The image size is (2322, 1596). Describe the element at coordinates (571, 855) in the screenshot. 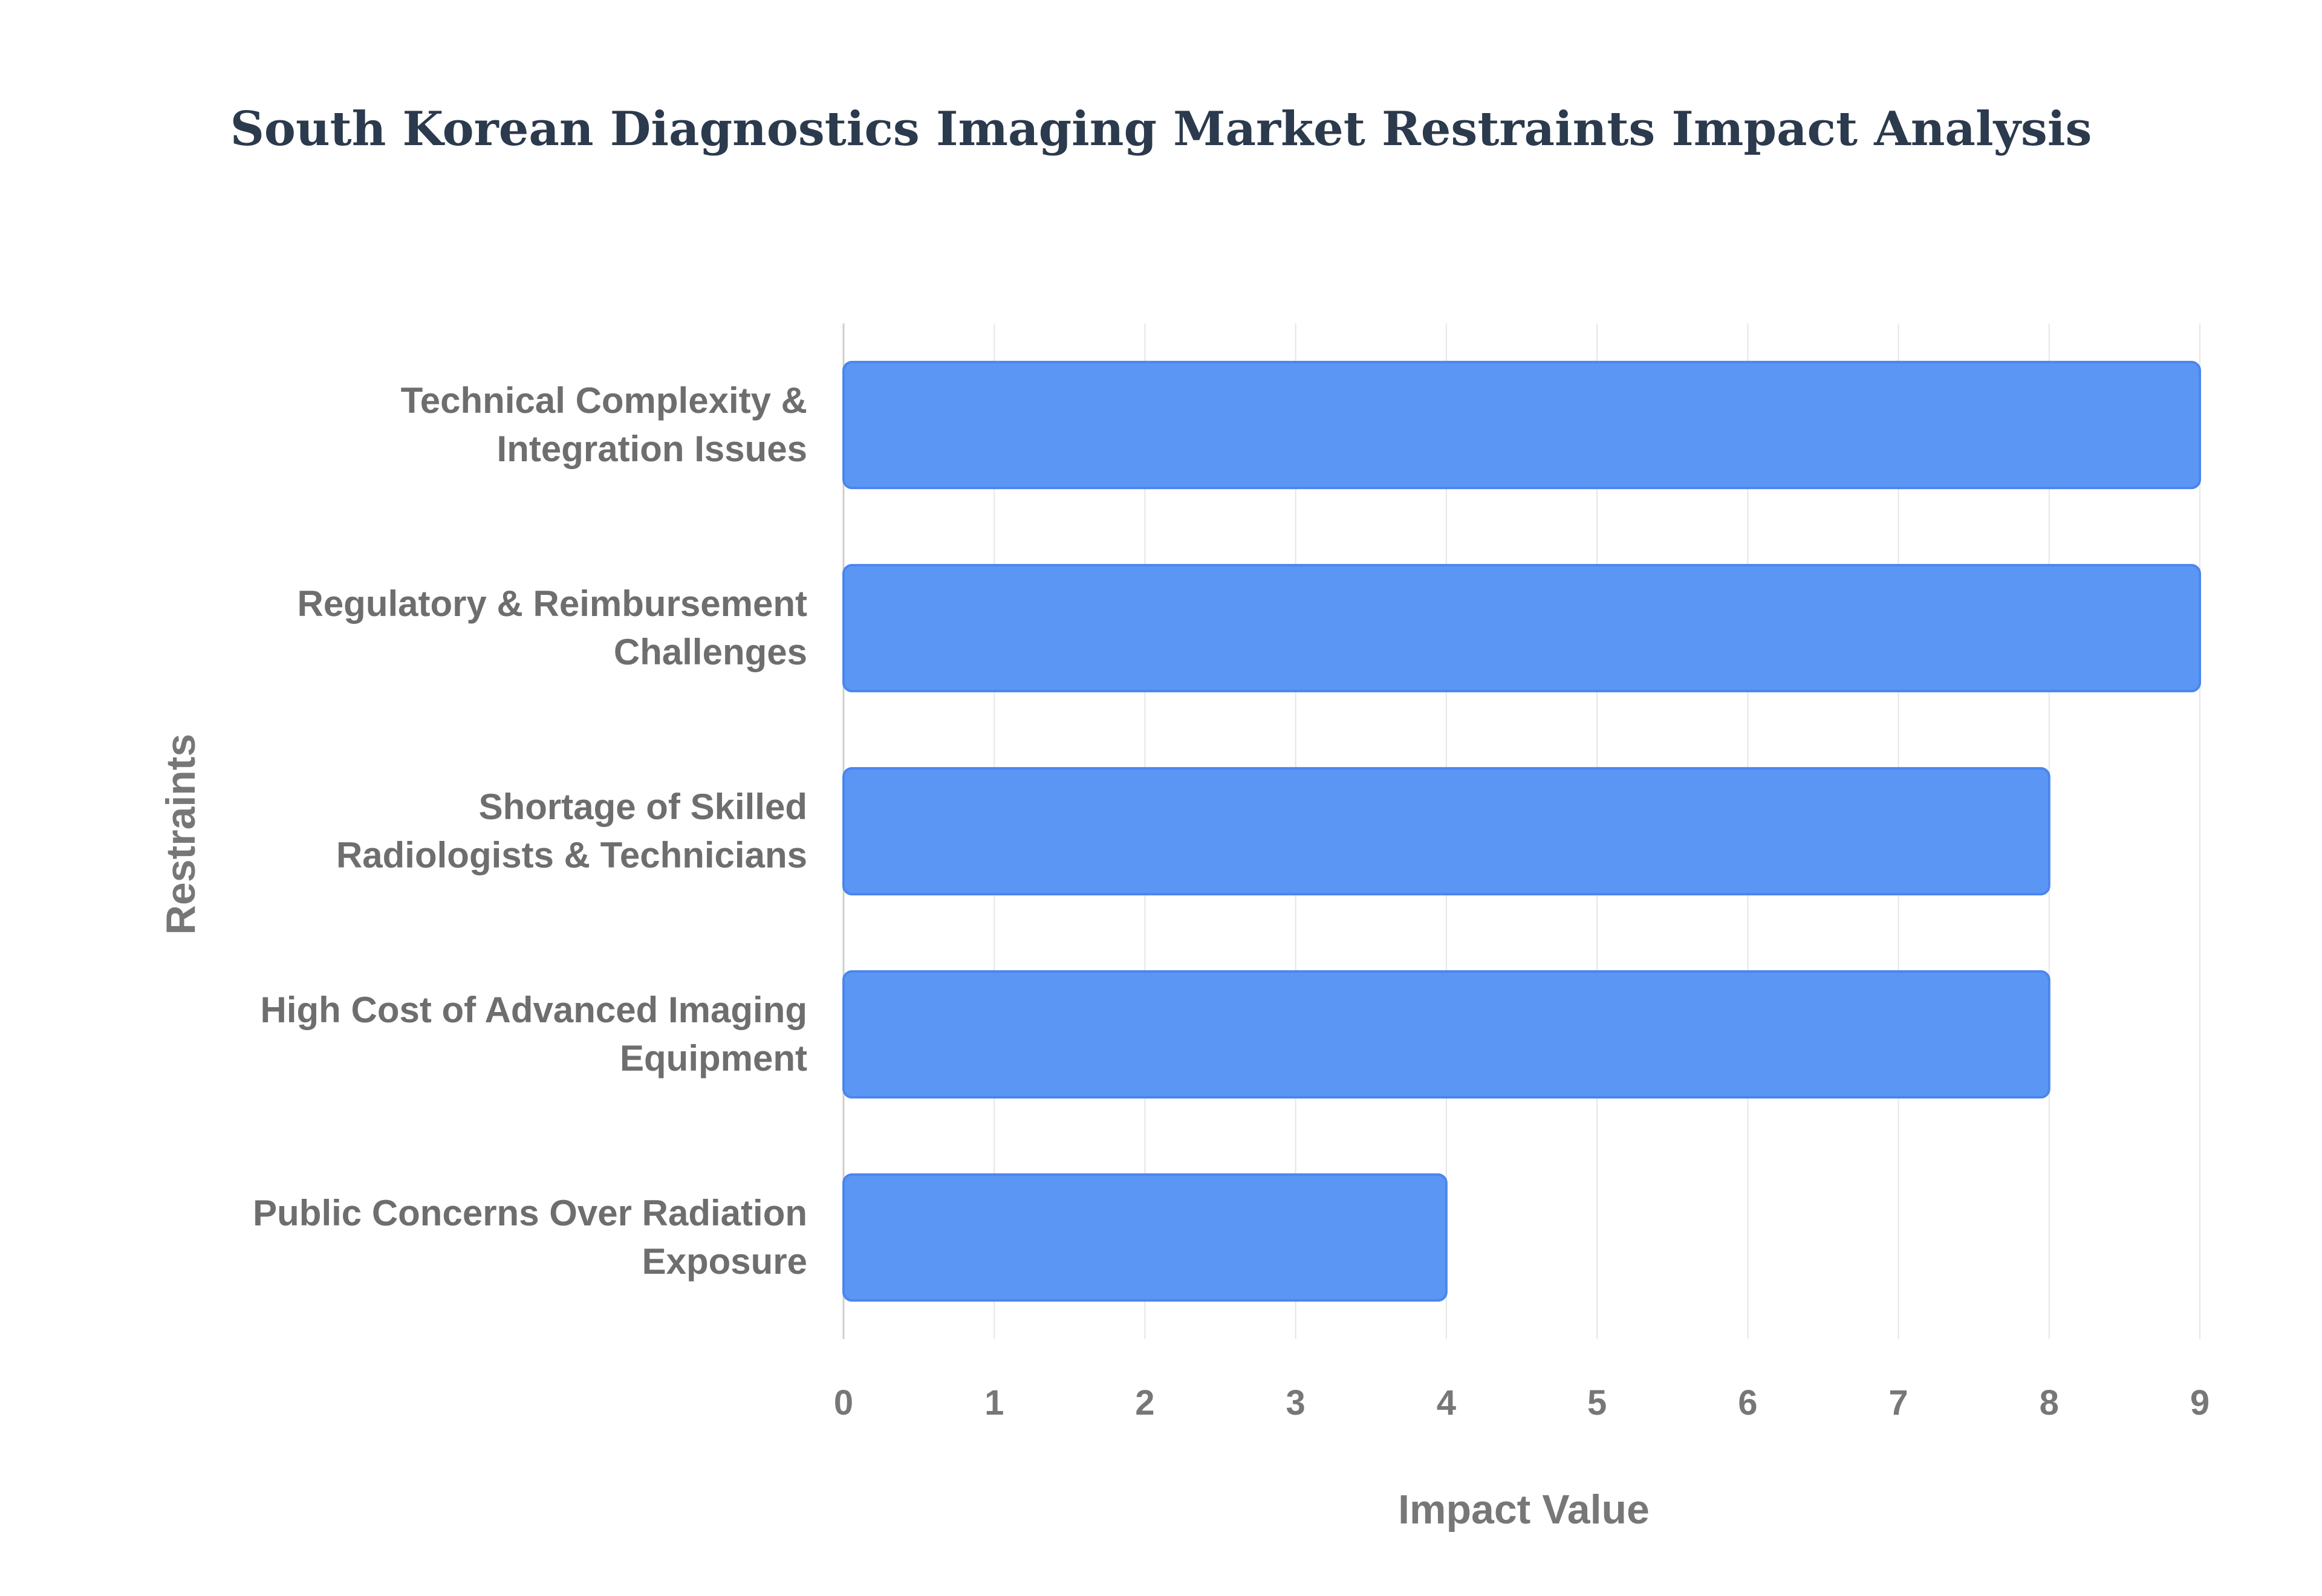

I see `y-tick-label: Radiologists & Technicians` at that location.